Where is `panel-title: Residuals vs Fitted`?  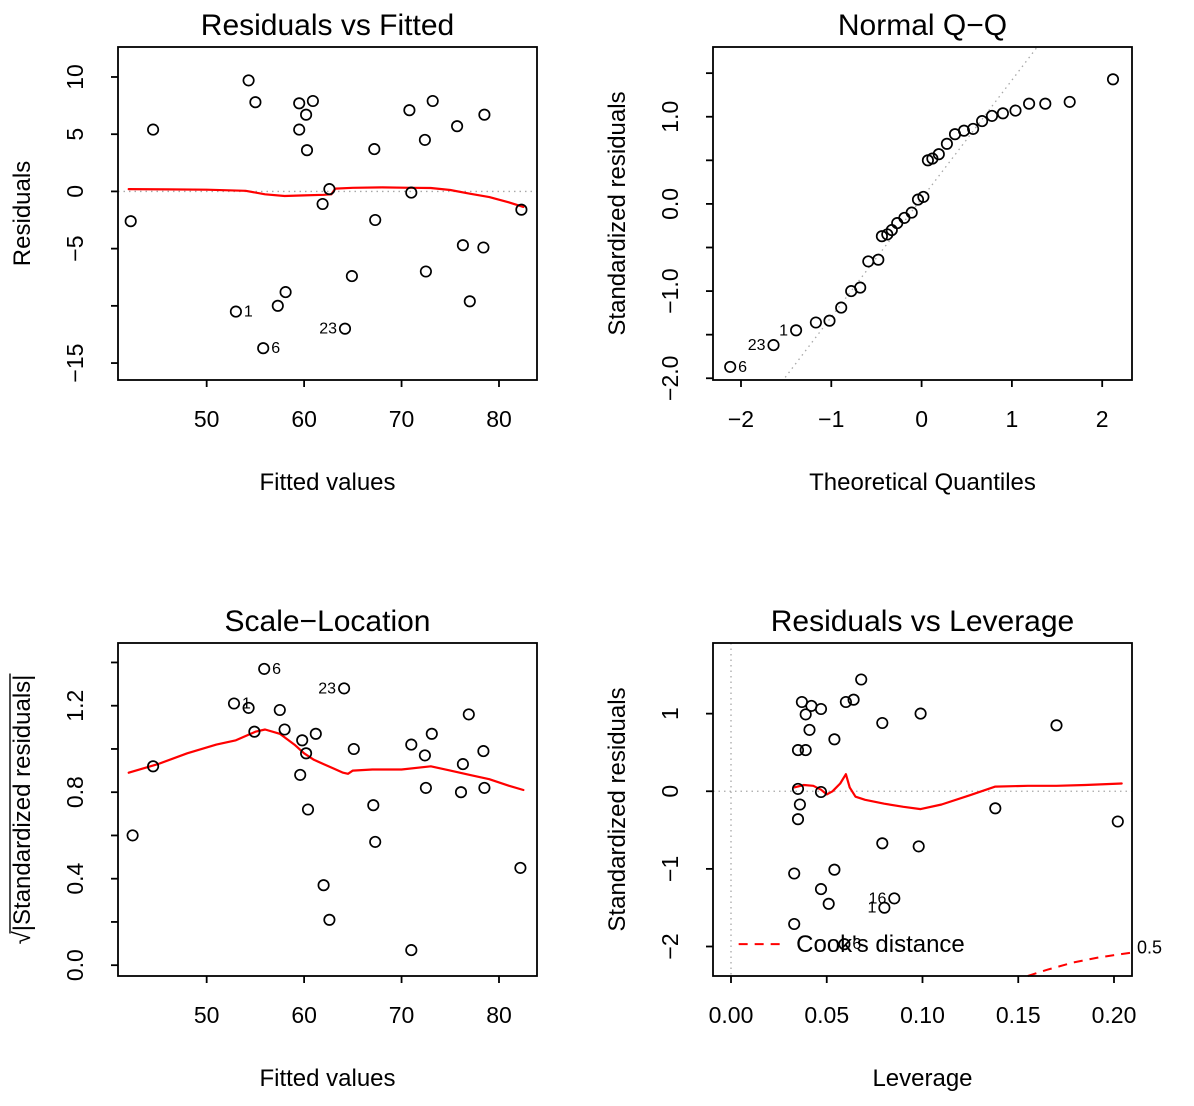
panel-title: Residuals vs Fitted is located at coordinates (327, 25).